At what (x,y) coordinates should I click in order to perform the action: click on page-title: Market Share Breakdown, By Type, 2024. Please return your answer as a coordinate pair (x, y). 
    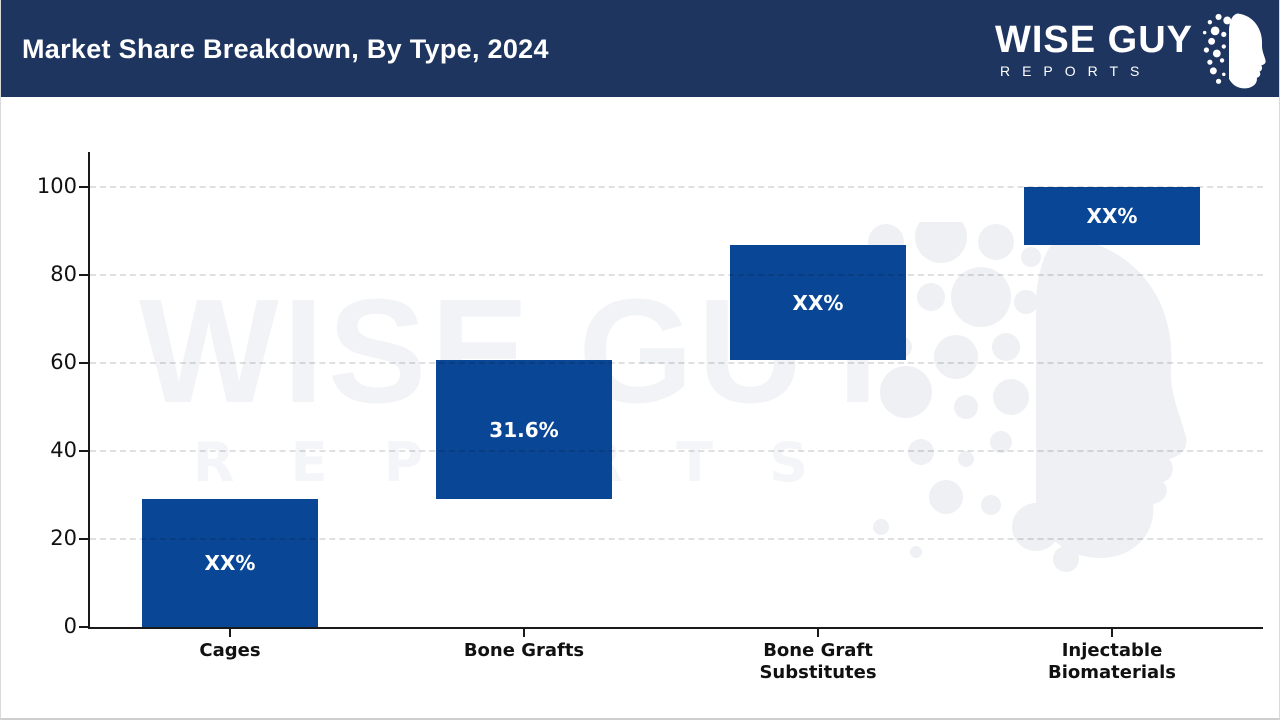
    Looking at the image, I should click on (285, 49).